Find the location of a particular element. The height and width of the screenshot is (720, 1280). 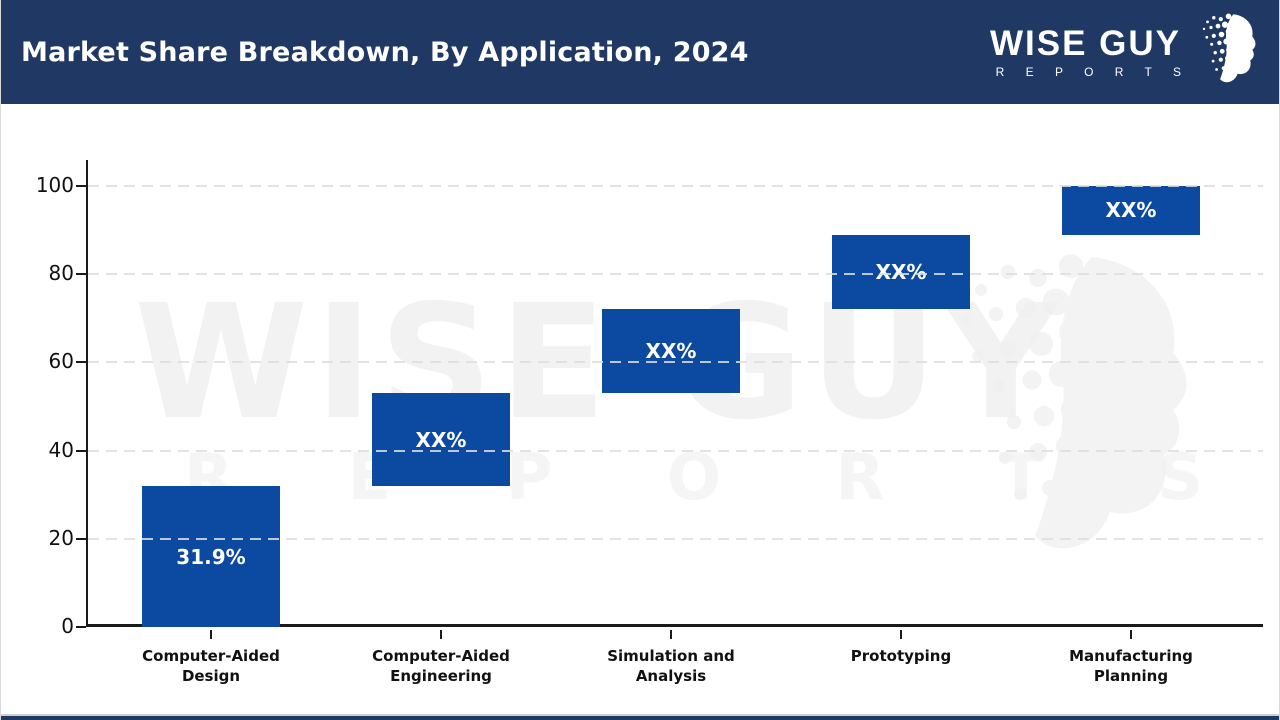

x-tick-label-line: Design is located at coordinates (211, 676).